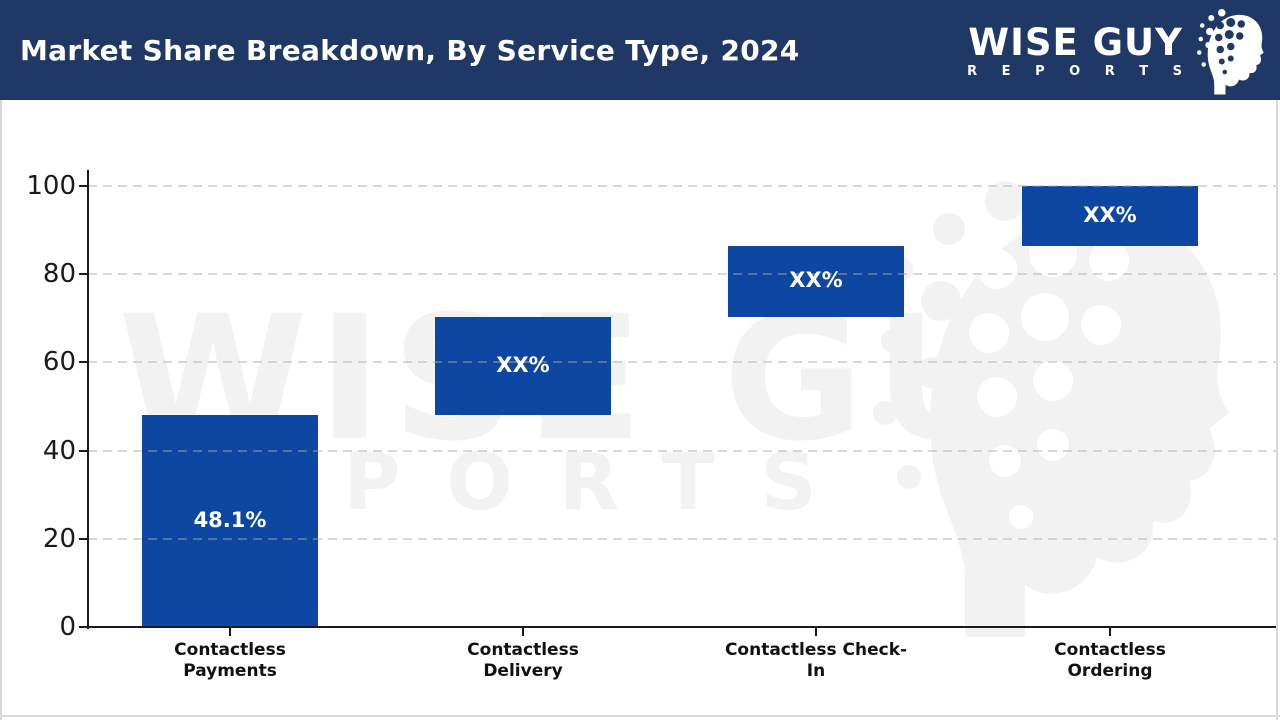  What do you see at coordinates (1, 410) in the screenshot?
I see `figure-left-border` at bounding box center [1, 410].